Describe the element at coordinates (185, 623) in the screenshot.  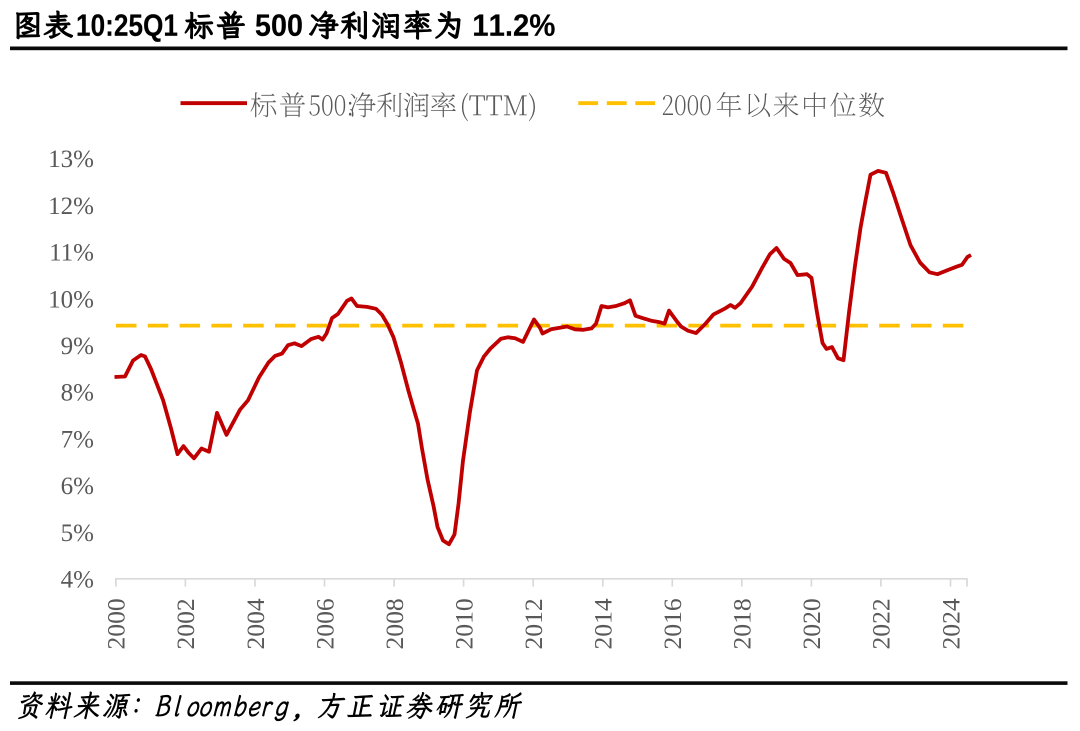
I see `svg-text: 2002` at that location.